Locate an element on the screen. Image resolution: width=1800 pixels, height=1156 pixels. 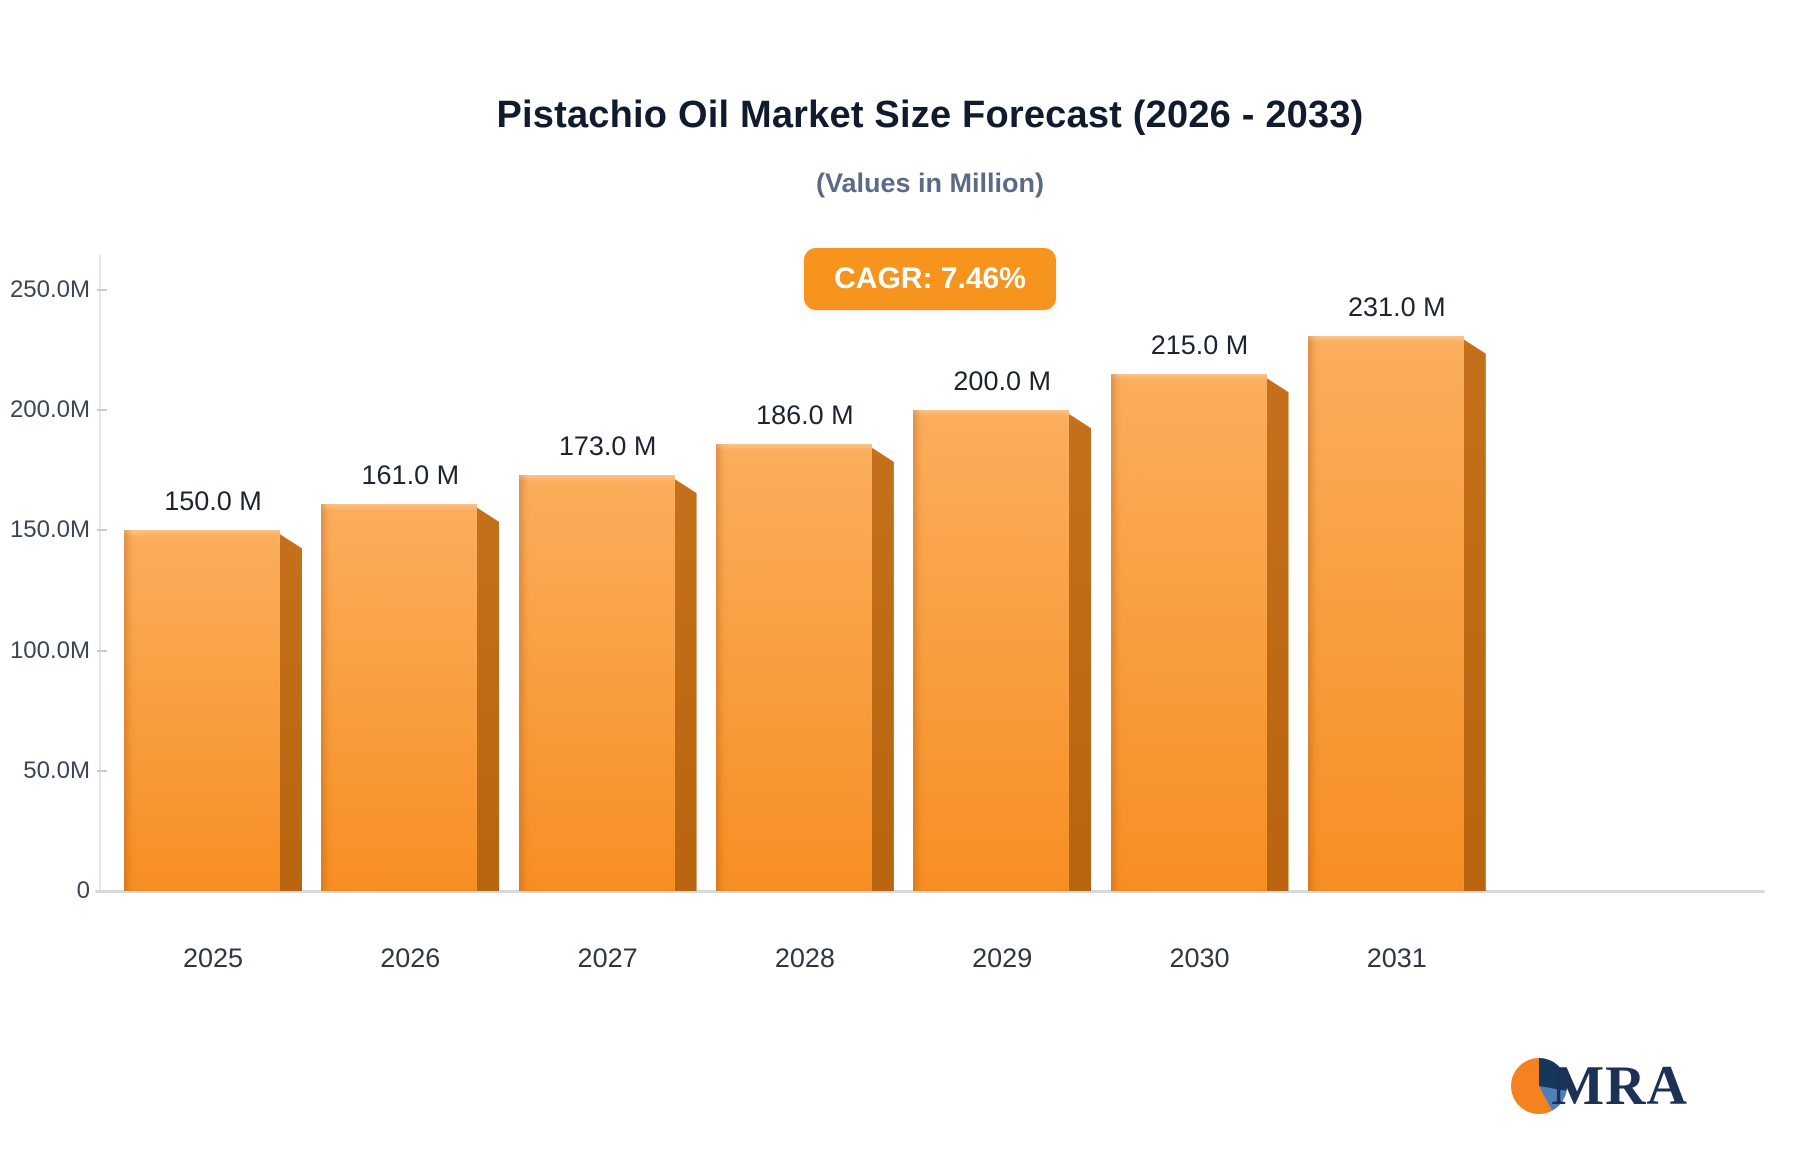
y-axis-tick-label: 100.0M is located at coordinates (49, 650).